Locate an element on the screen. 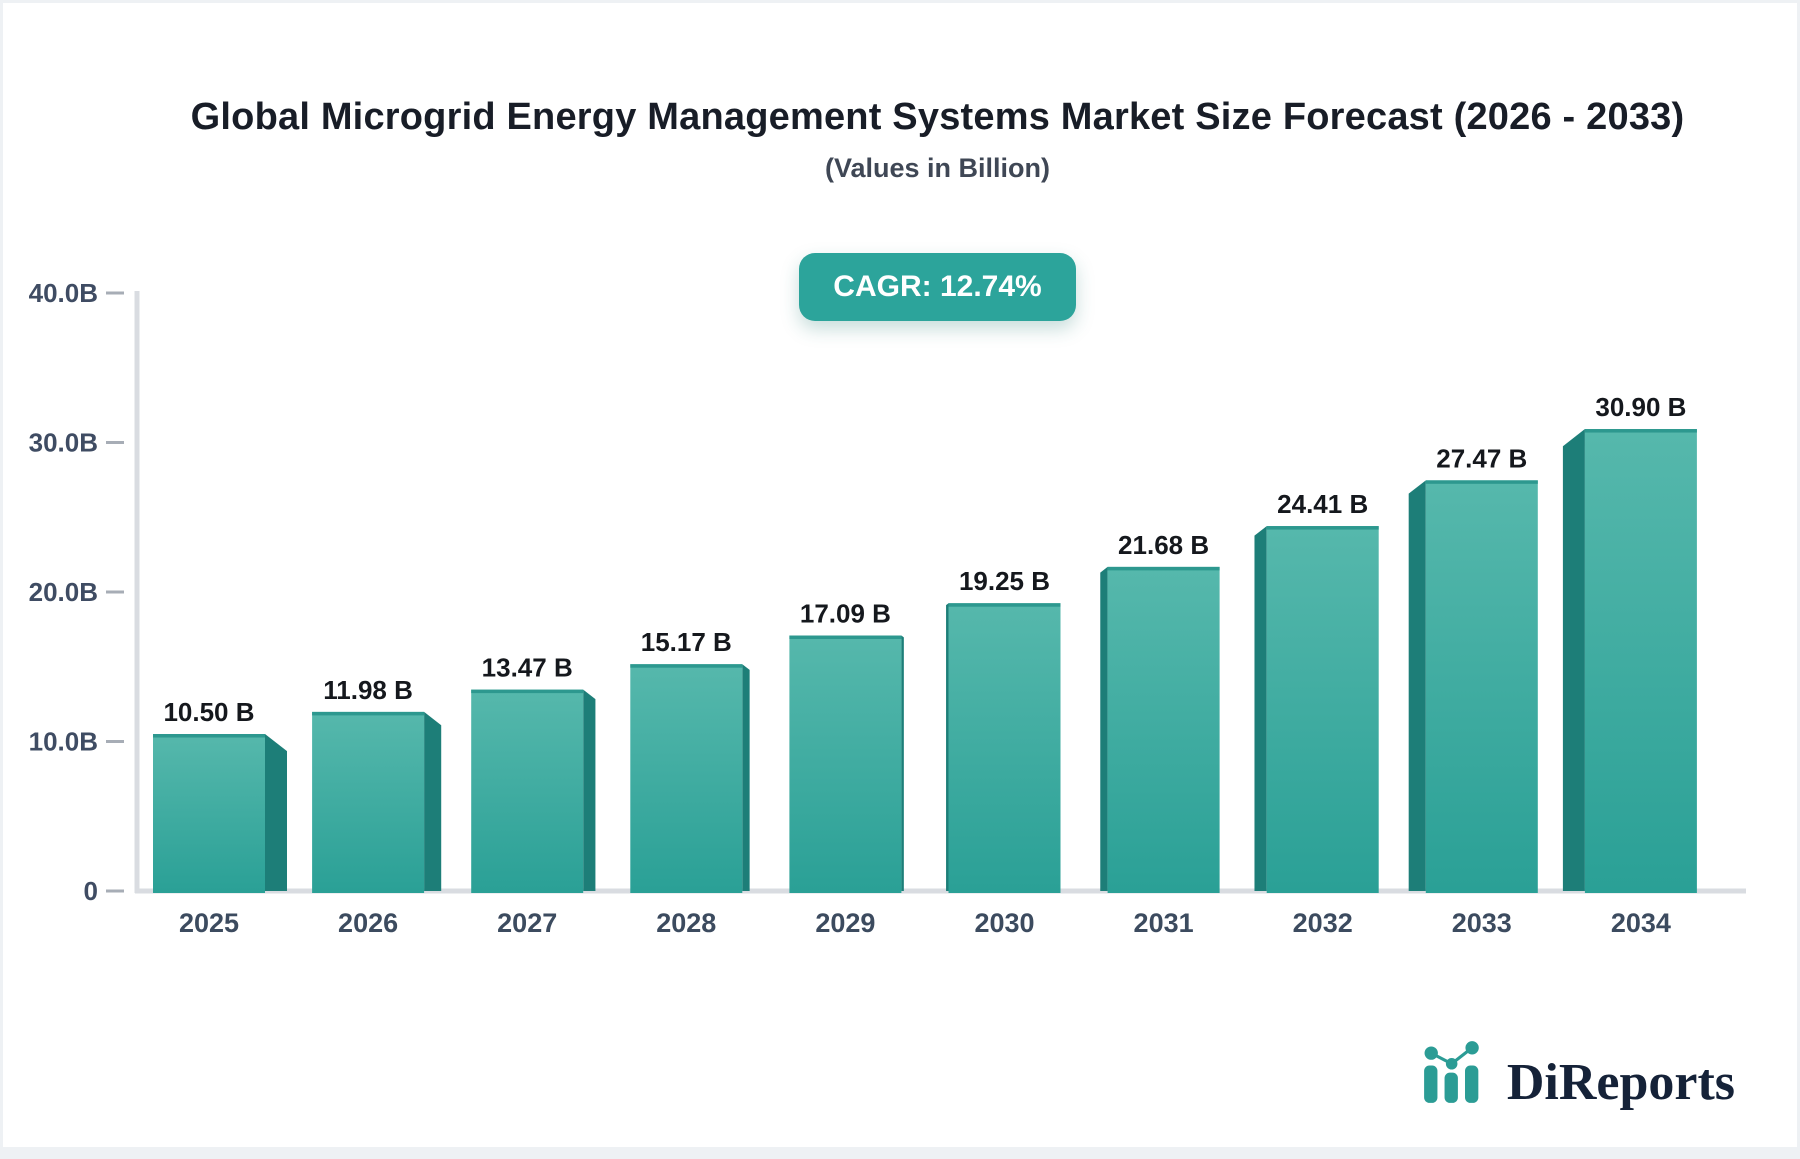  chart-subtitle: (Values in Billion) is located at coordinates (937, 168).